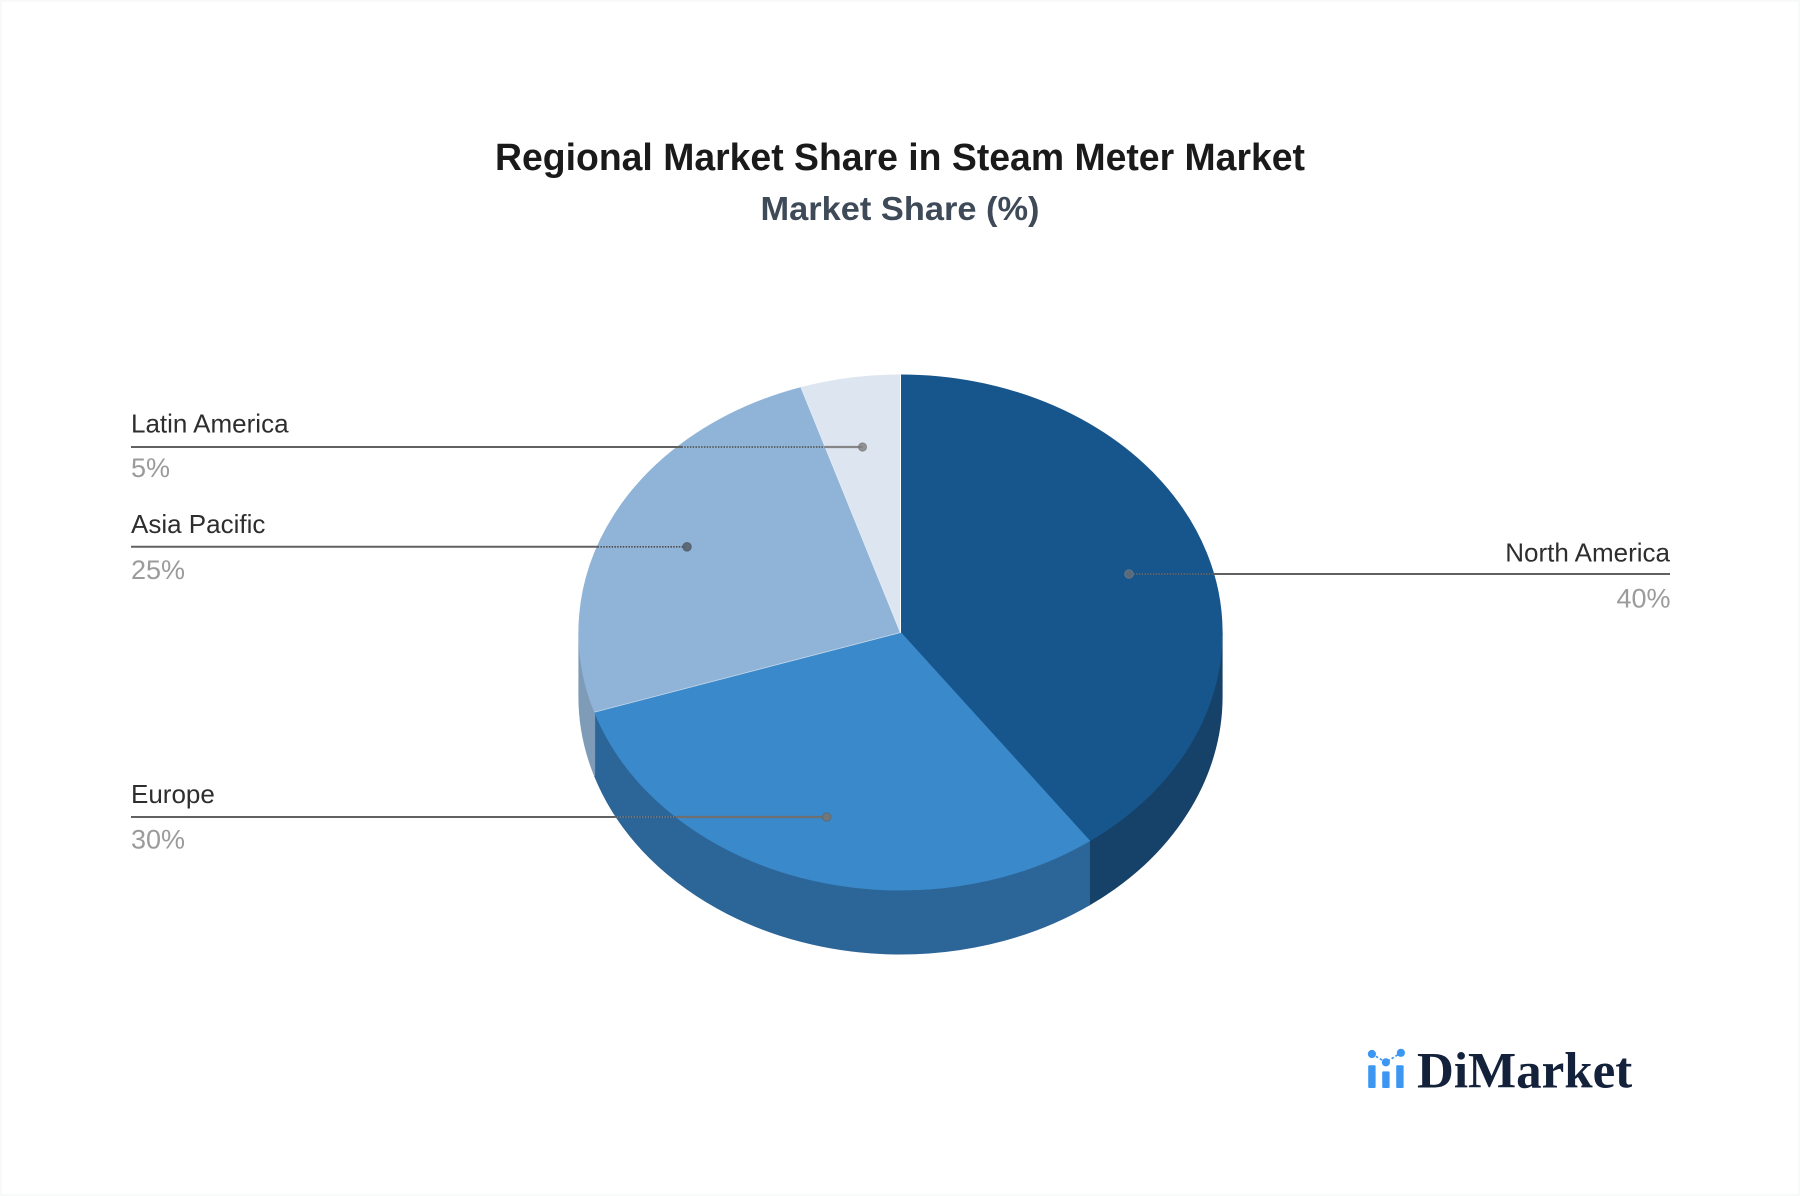  Describe the element at coordinates (900, 209) in the screenshot. I see `svg-text: Market Share (%)` at that location.